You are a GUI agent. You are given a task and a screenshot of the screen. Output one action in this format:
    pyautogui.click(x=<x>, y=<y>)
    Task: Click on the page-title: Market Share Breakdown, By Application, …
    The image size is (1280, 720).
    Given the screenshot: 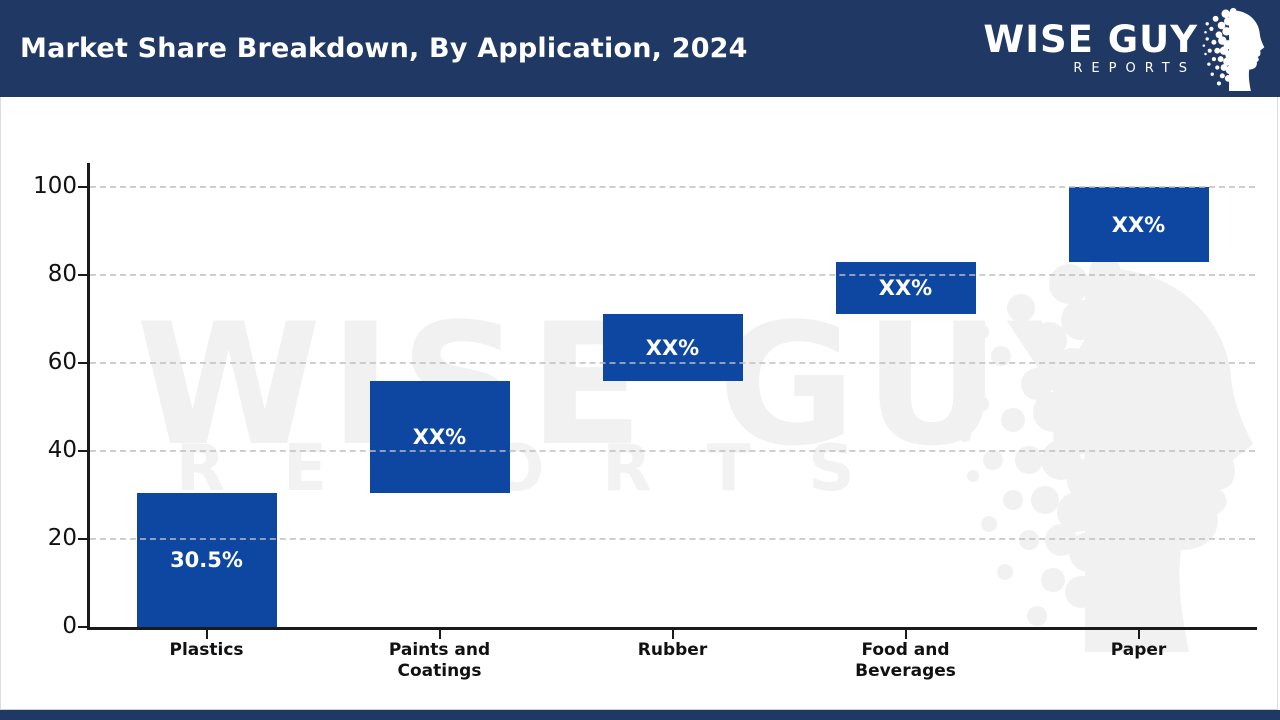 What is the action you would take?
    pyautogui.click(x=384, y=48)
    